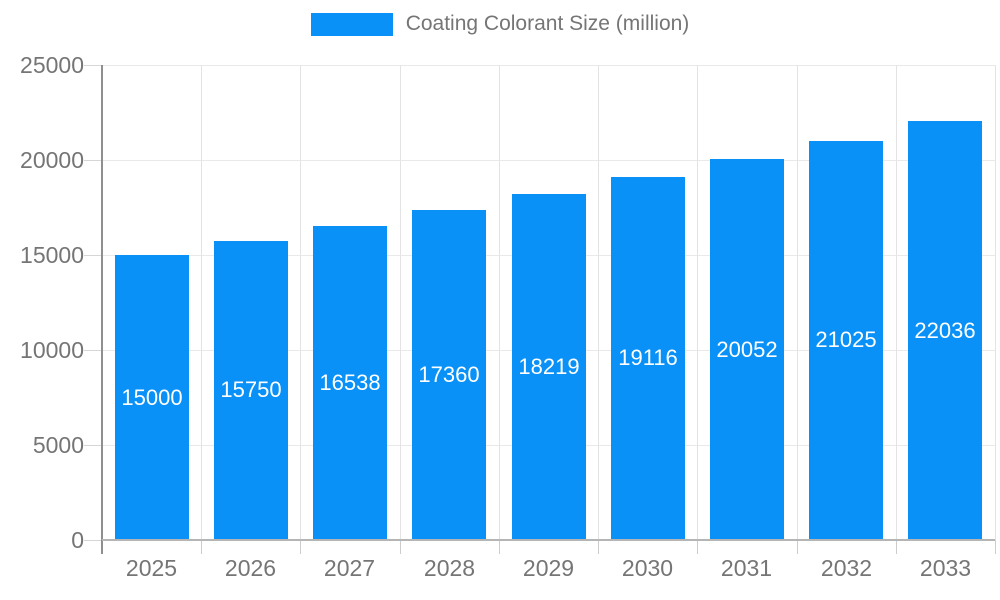 The image size is (1000, 600). I want to click on bar-value-label: 22036, so click(945, 330).